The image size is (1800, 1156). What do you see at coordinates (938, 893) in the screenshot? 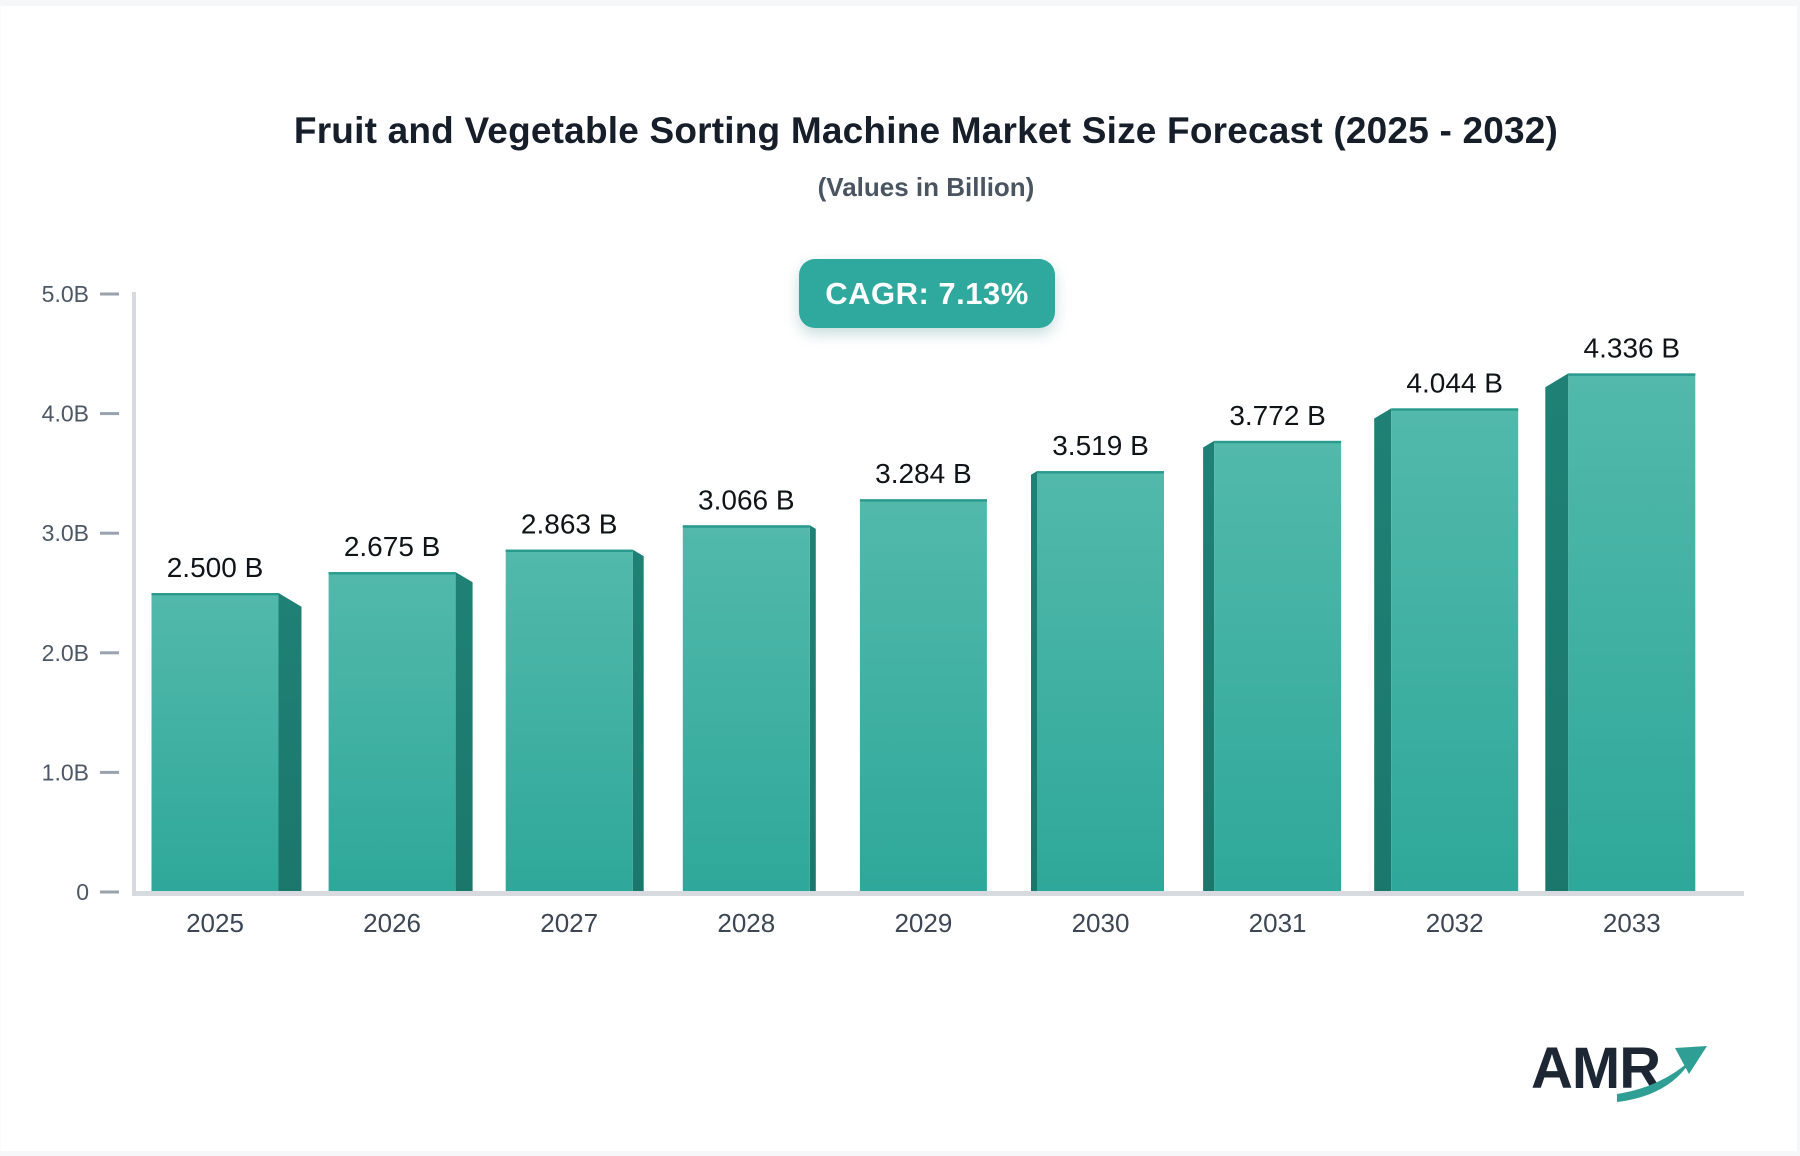
I see `x-axis-line` at bounding box center [938, 893].